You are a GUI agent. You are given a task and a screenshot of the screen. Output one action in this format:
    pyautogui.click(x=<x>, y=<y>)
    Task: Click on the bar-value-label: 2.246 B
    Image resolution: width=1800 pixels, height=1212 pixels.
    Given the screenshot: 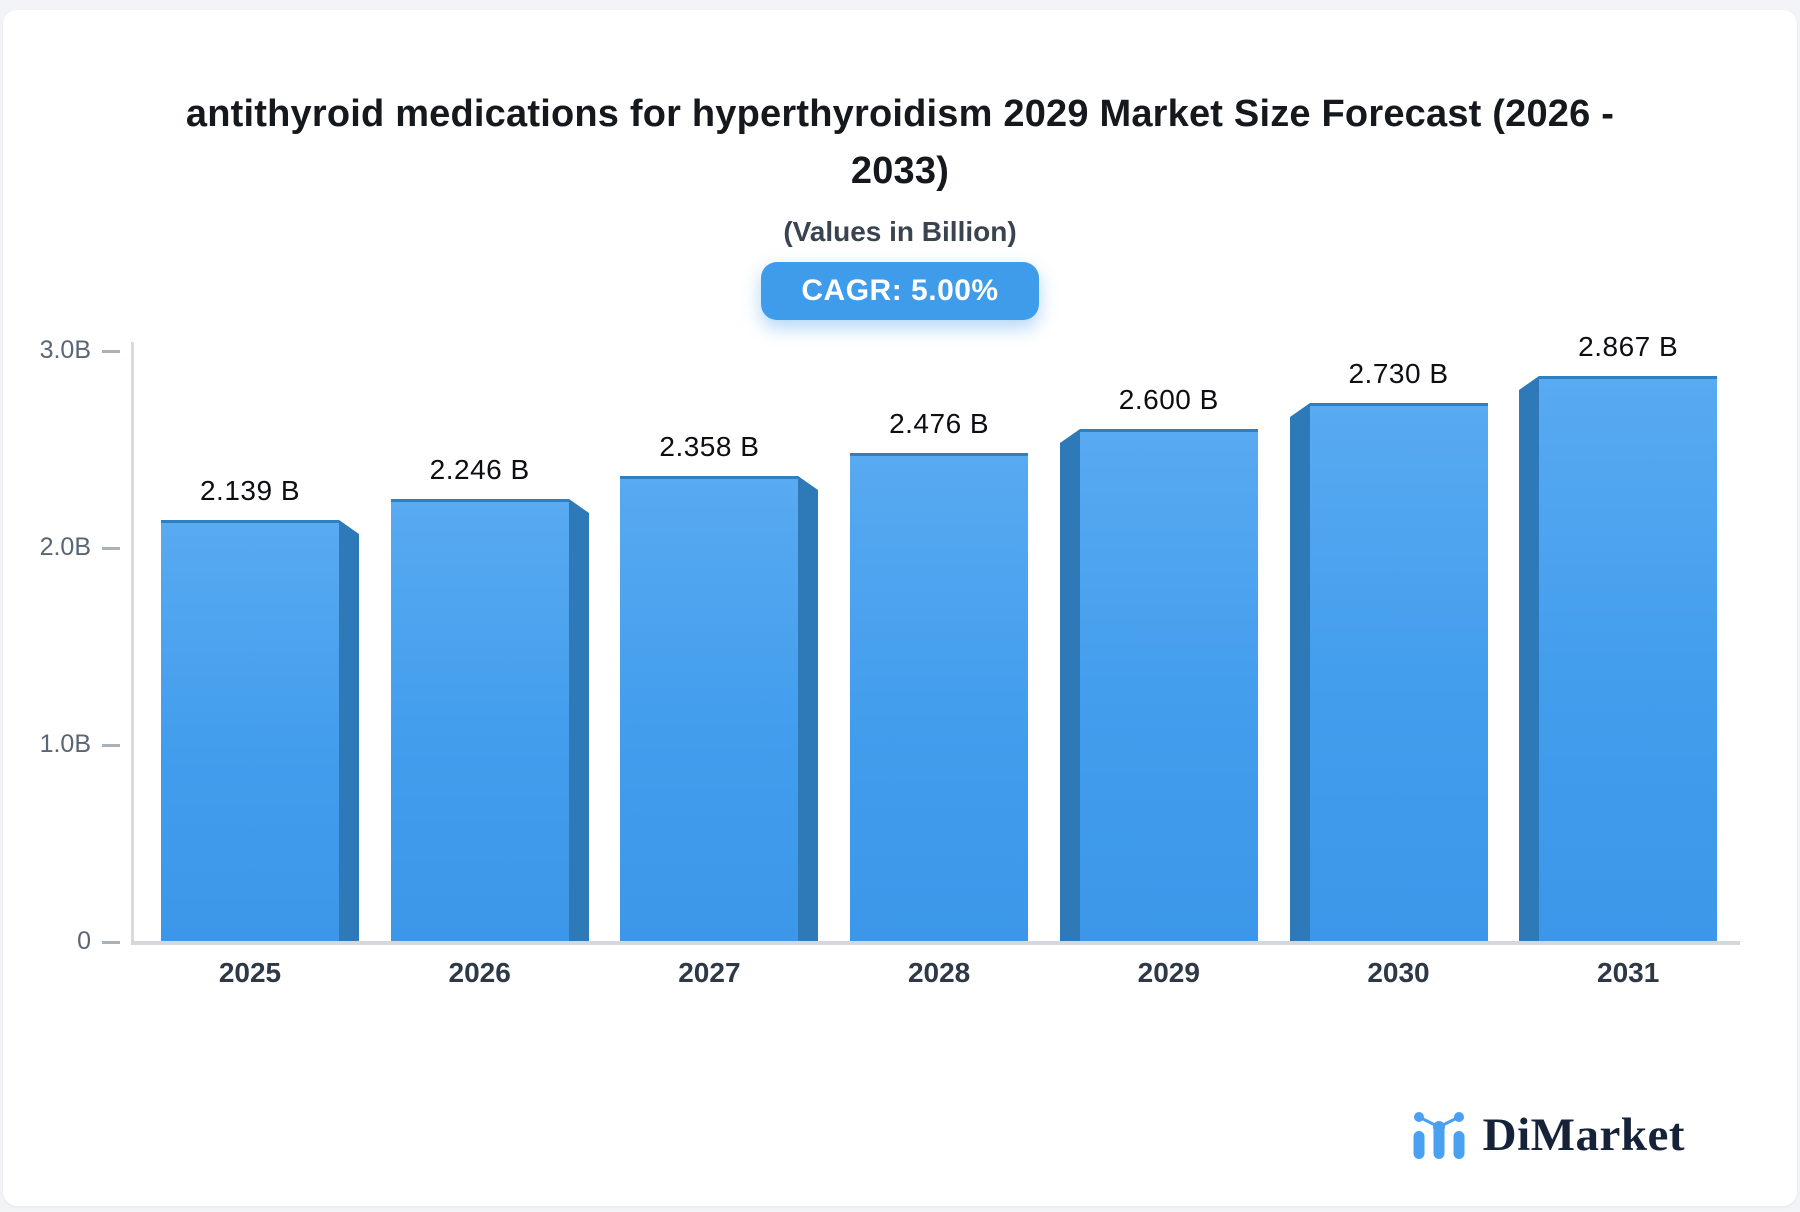 What is the action you would take?
    pyautogui.click(x=479, y=469)
    